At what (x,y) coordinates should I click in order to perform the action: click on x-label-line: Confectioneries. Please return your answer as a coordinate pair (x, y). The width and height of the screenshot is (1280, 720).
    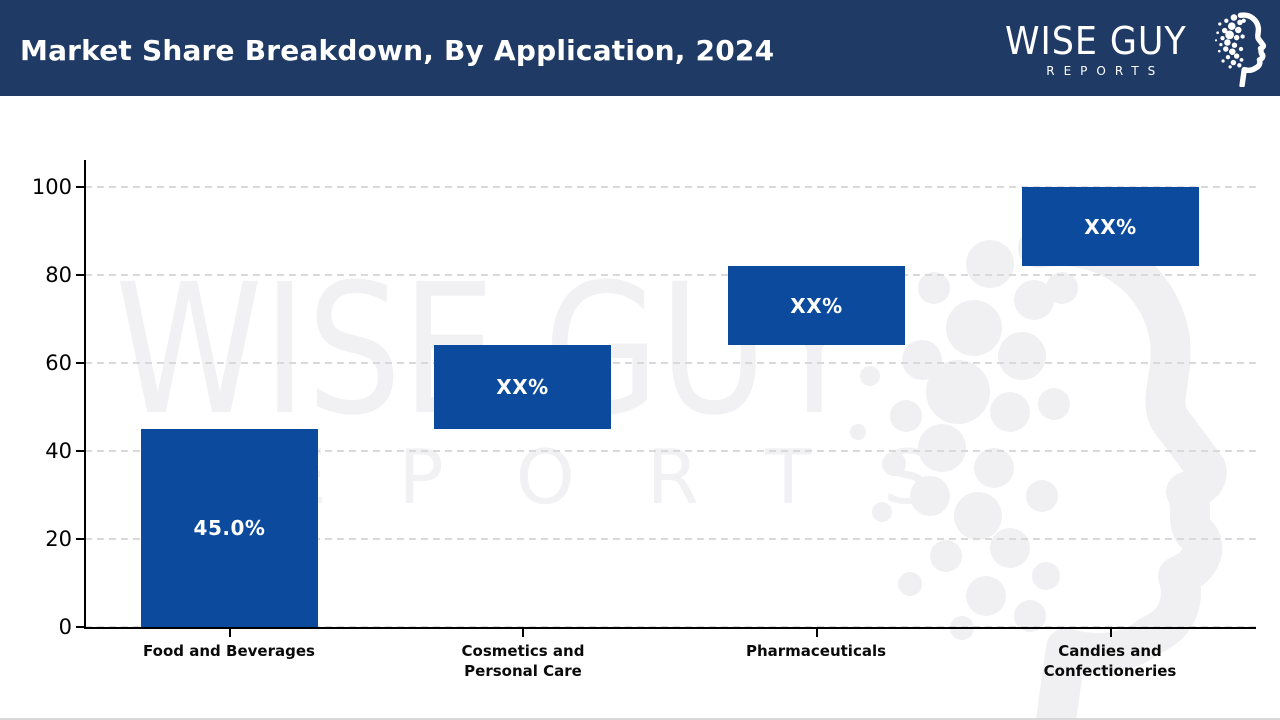
    Looking at the image, I should click on (1110, 671).